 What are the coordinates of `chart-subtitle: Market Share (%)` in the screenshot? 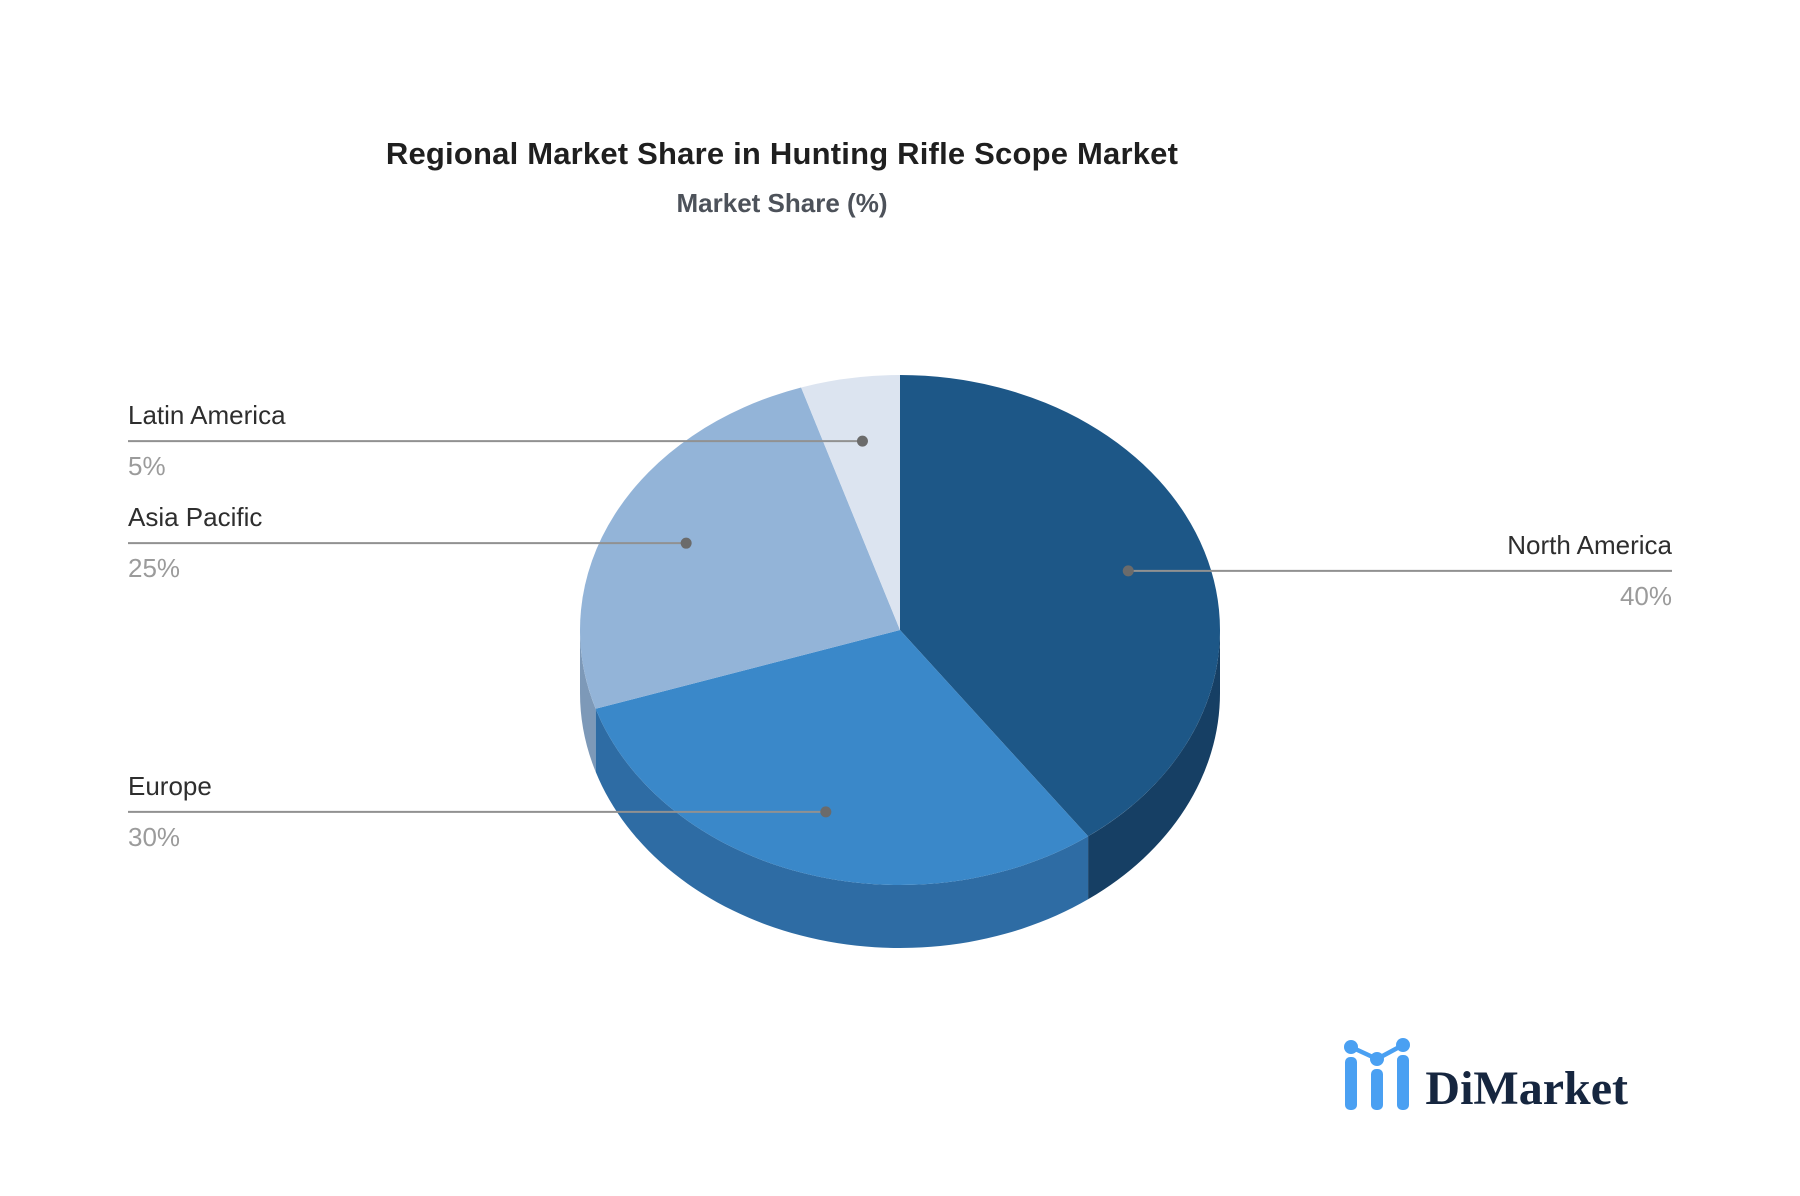 It's located at (782, 203).